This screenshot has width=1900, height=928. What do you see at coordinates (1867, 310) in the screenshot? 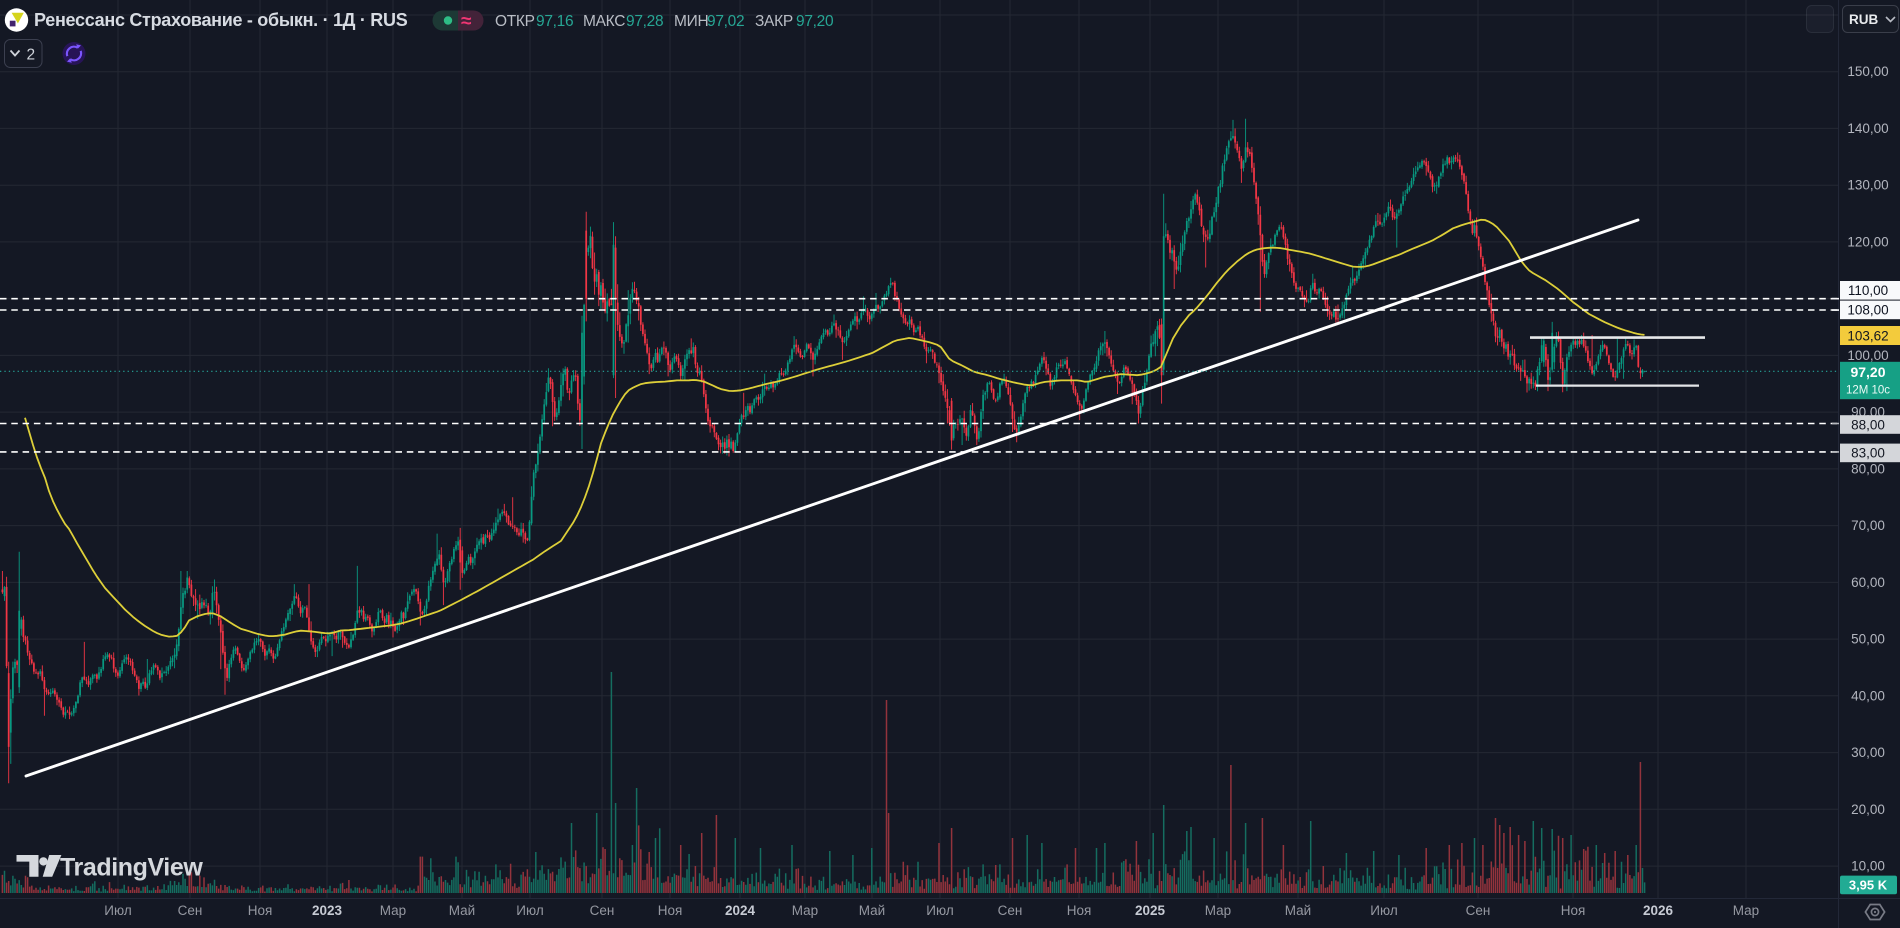
I see `svg-text: 108,00` at bounding box center [1867, 310].